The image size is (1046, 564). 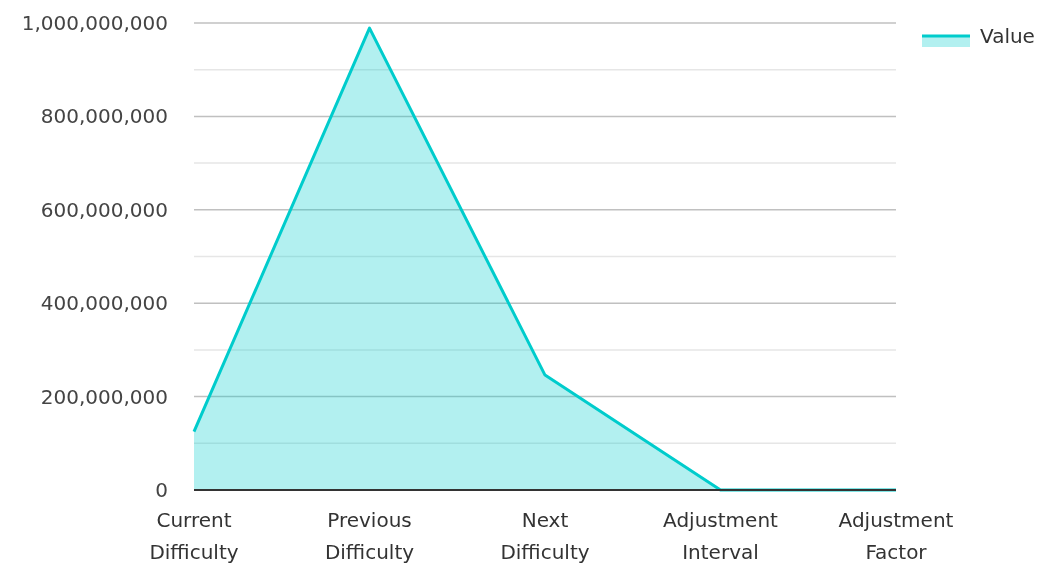 I want to click on x-tick-label: Next Difficulty, so click(x=545, y=536).